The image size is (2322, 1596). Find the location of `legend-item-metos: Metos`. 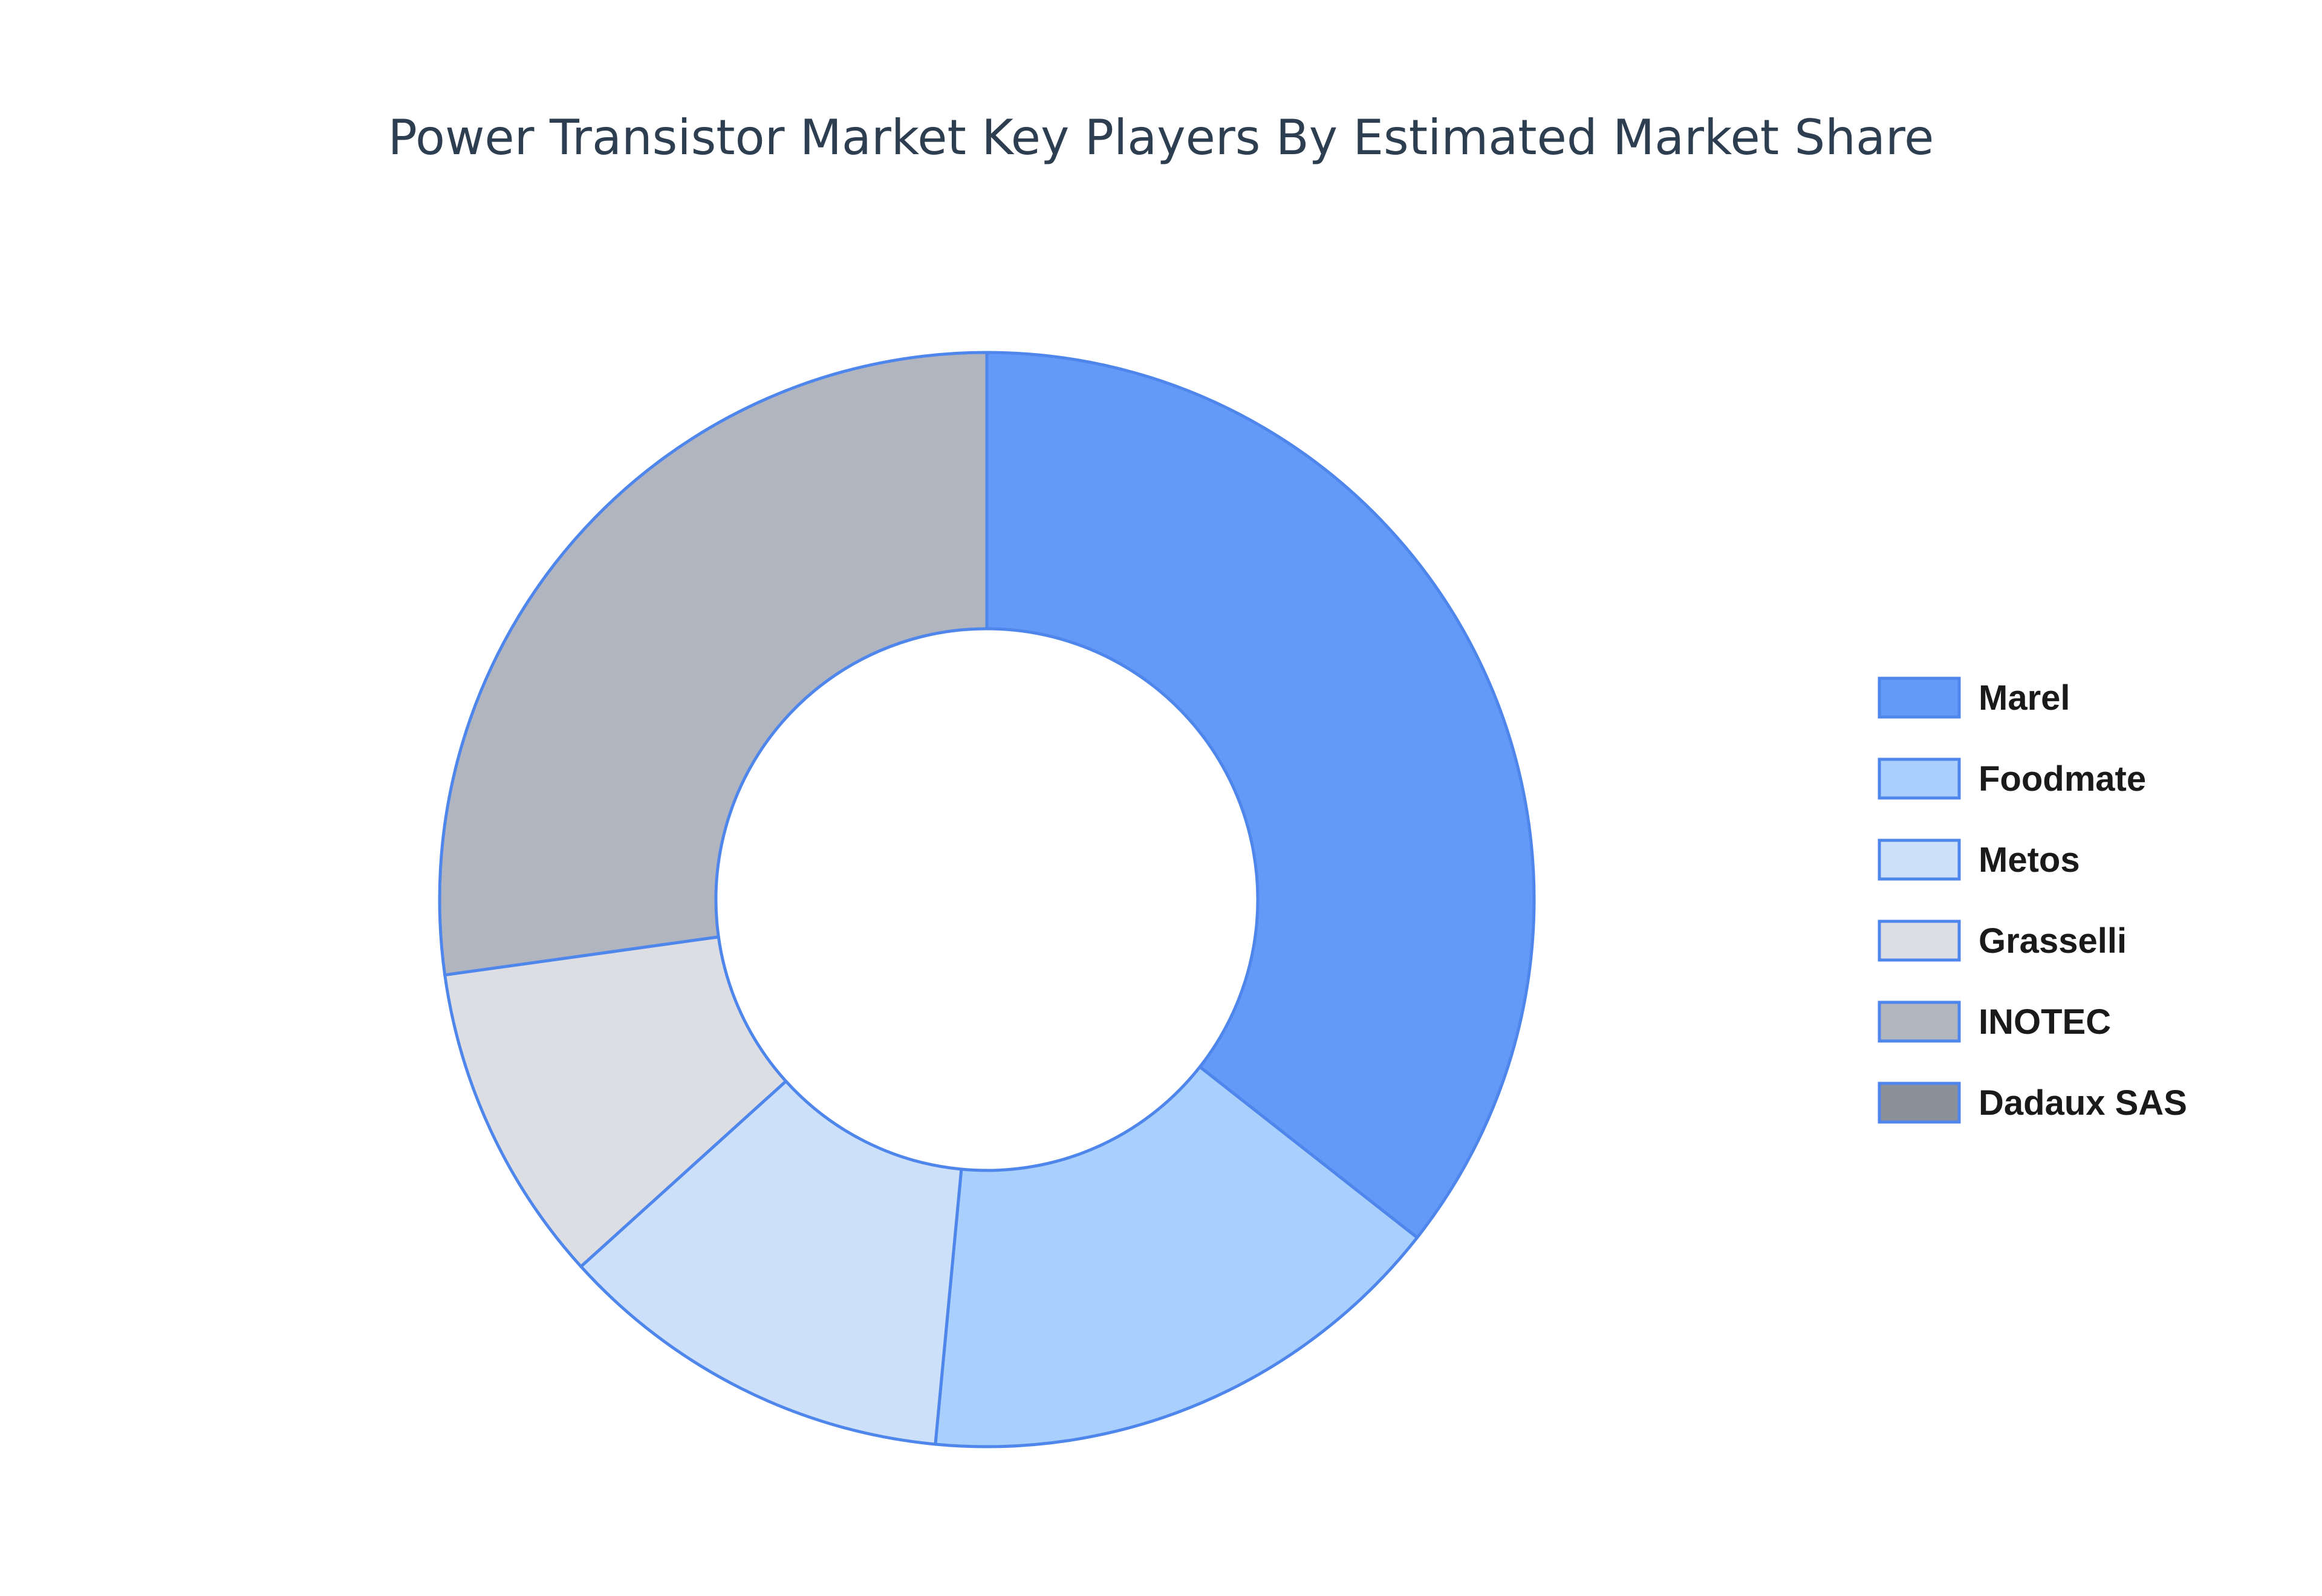

legend-item-metos: Metos is located at coordinates (1979, 860).